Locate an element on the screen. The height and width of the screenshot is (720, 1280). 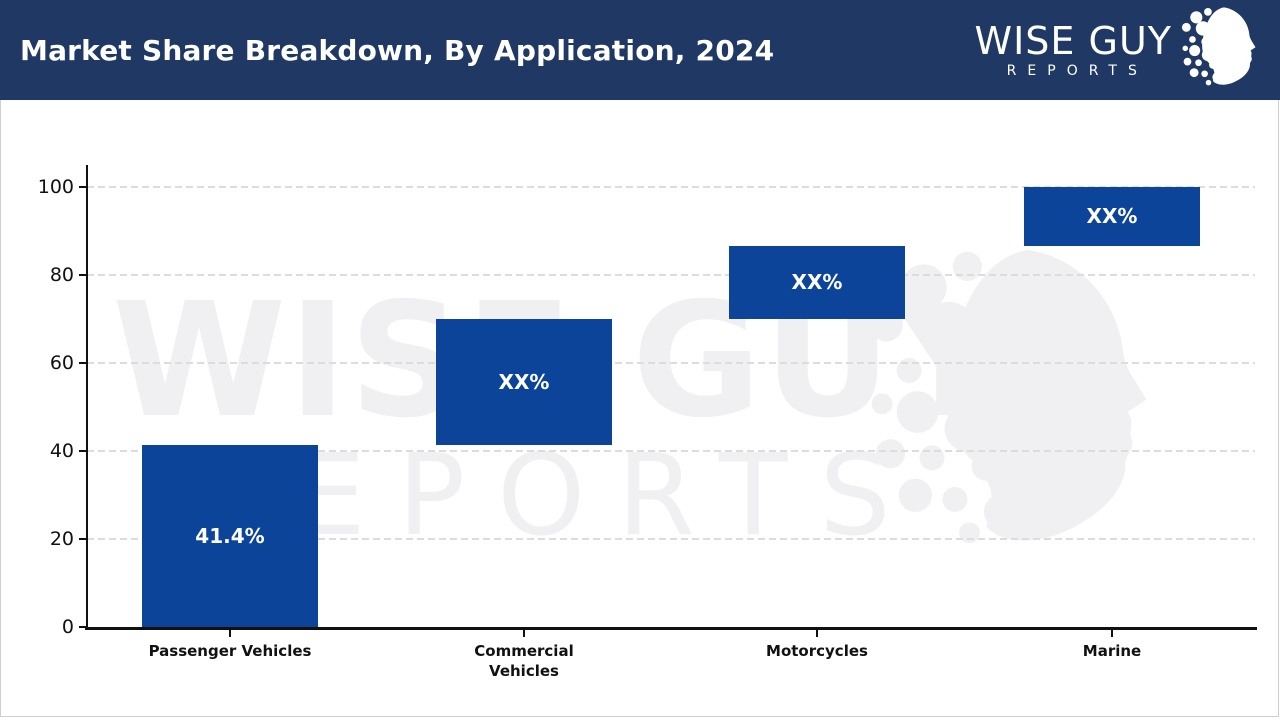
wise-guy-reports-logo: WISE GUY REPORTS is located at coordinates (1118, 50).